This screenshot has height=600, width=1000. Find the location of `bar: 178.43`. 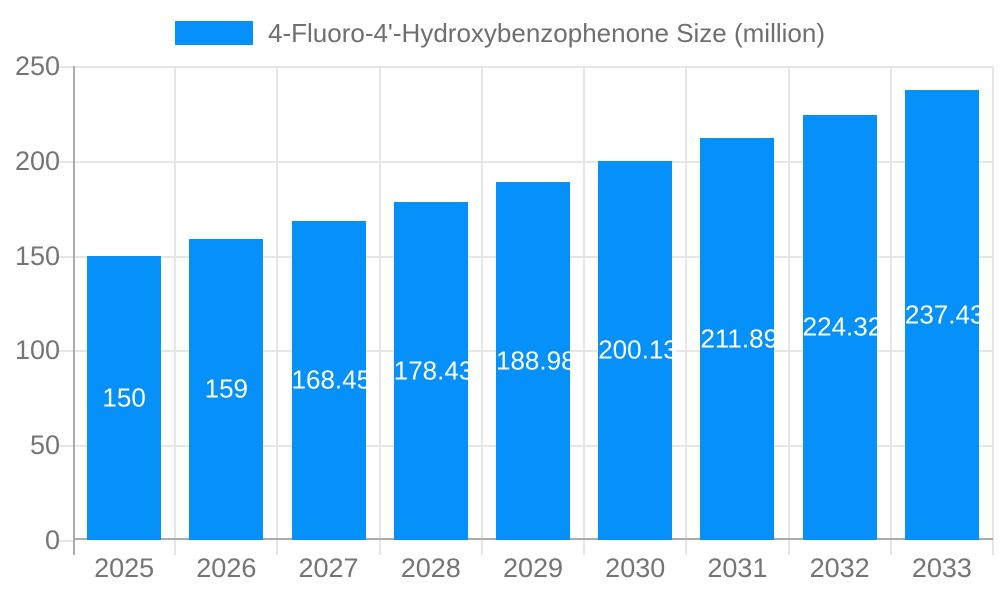

bar: 178.43 is located at coordinates (433, 370).